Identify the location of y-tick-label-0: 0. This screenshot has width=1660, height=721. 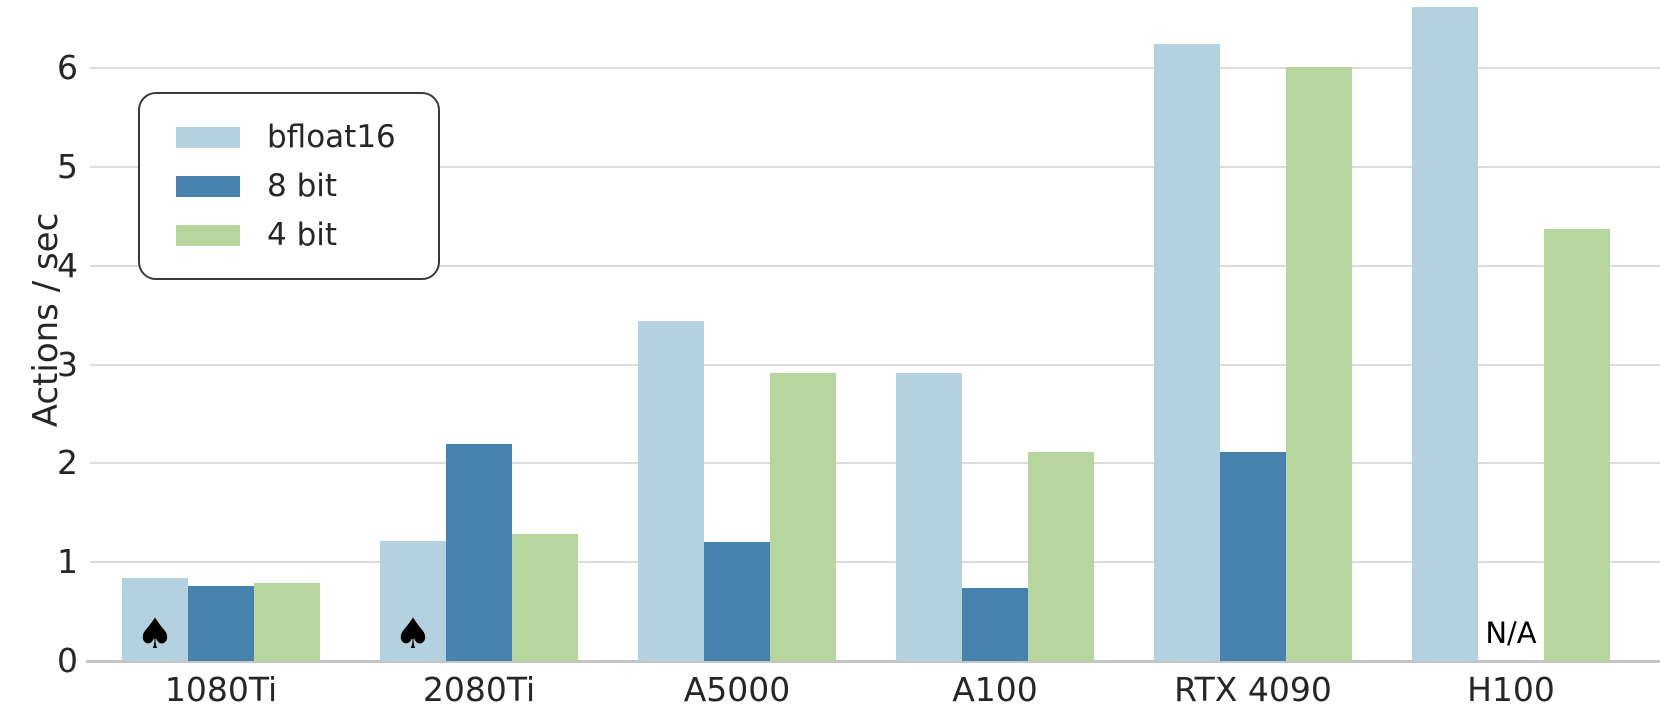
(67, 660).